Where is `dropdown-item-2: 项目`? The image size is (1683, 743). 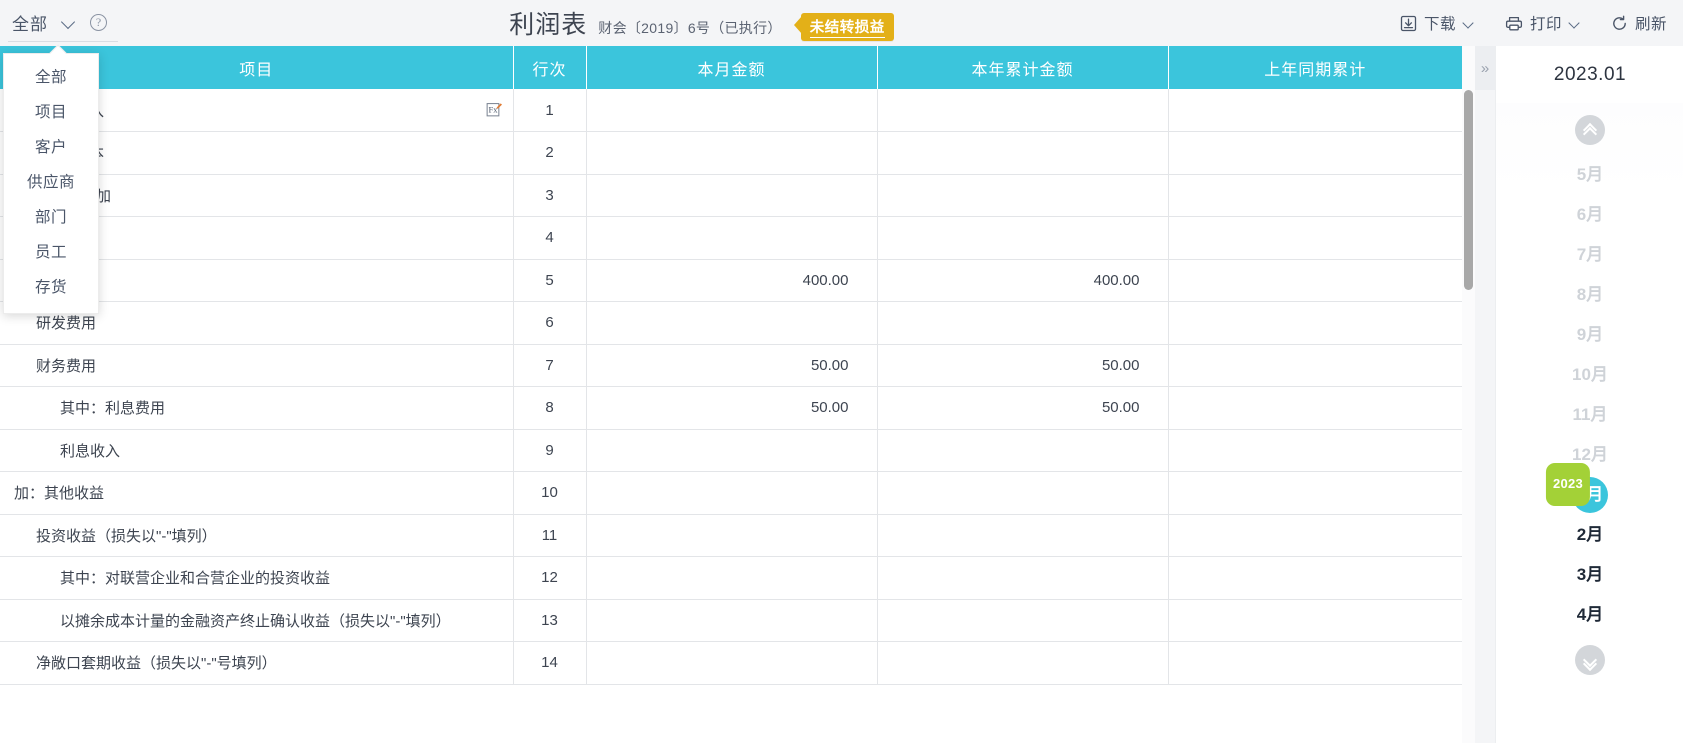
dropdown-item-2: 项目 is located at coordinates (50, 112).